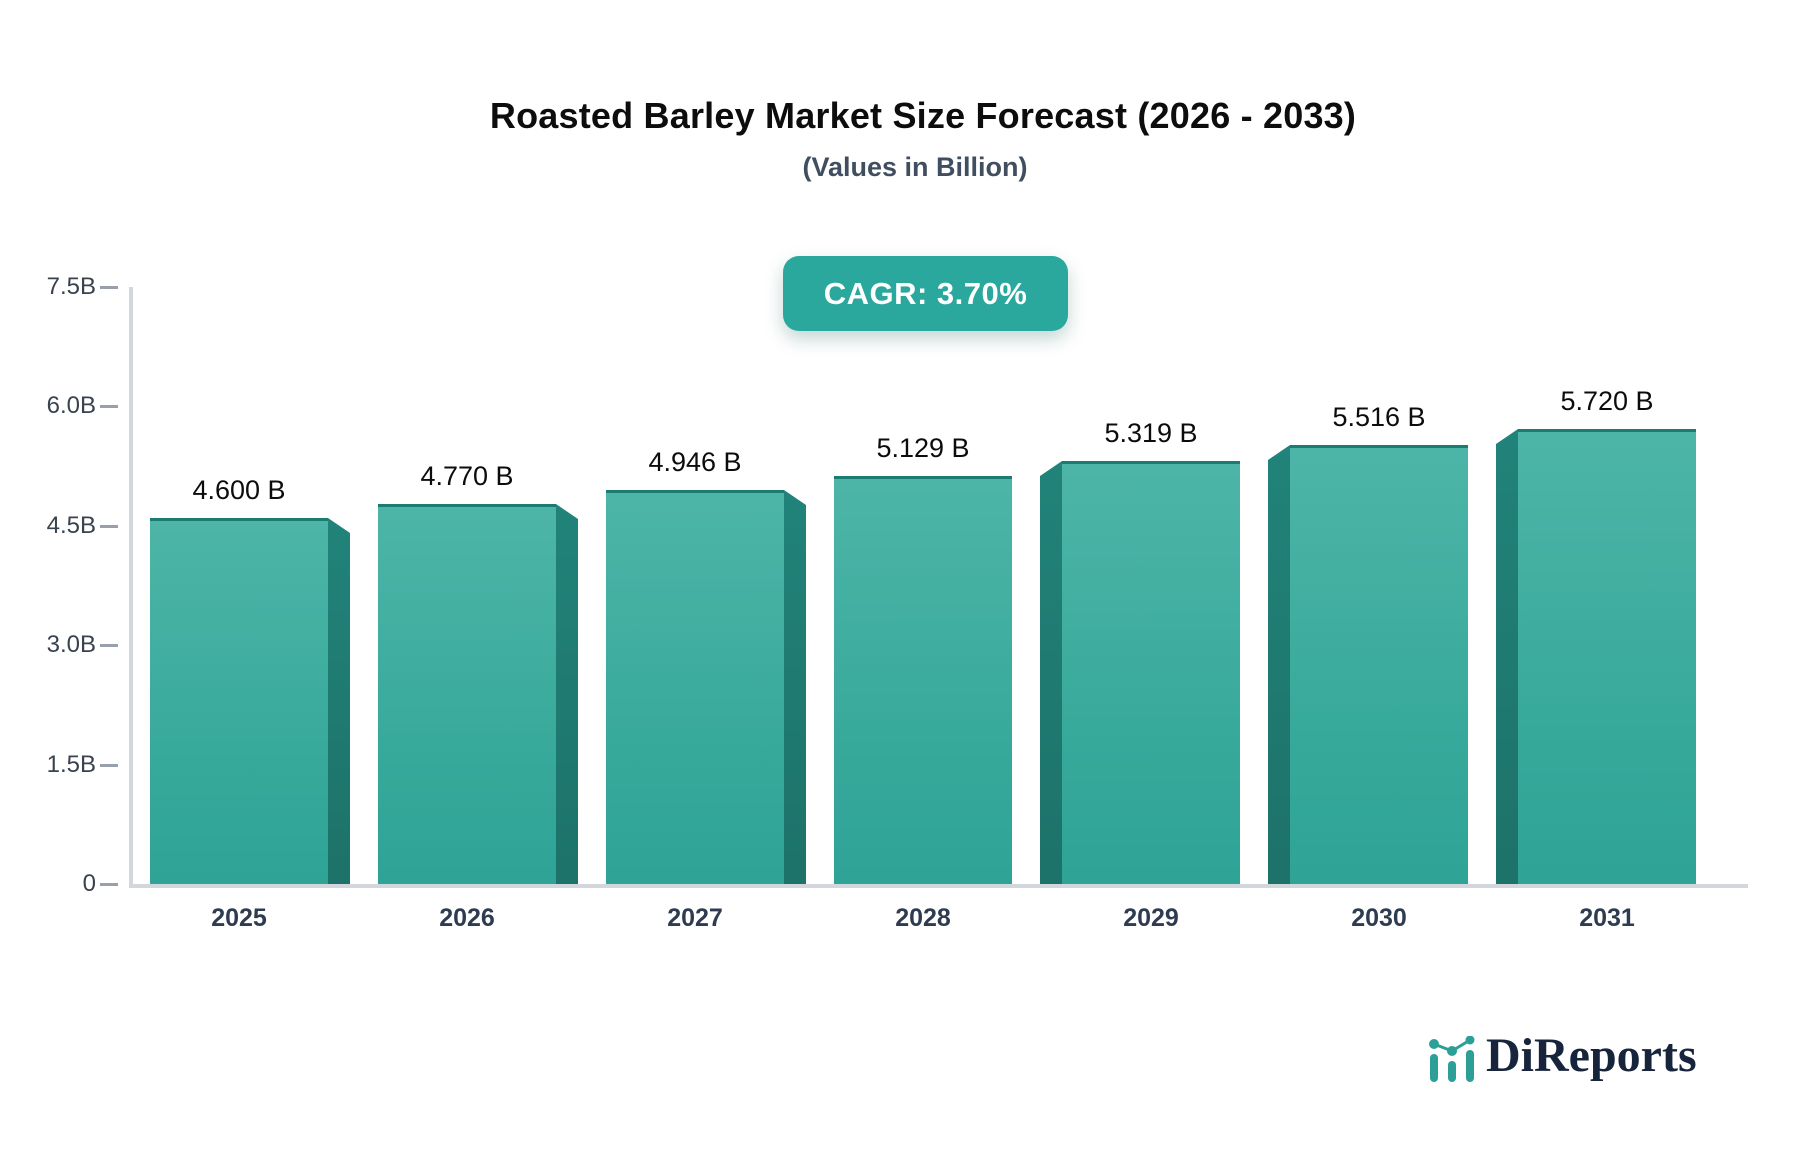 The height and width of the screenshot is (1156, 1800). I want to click on x-axis-label: 2027, so click(695, 918).